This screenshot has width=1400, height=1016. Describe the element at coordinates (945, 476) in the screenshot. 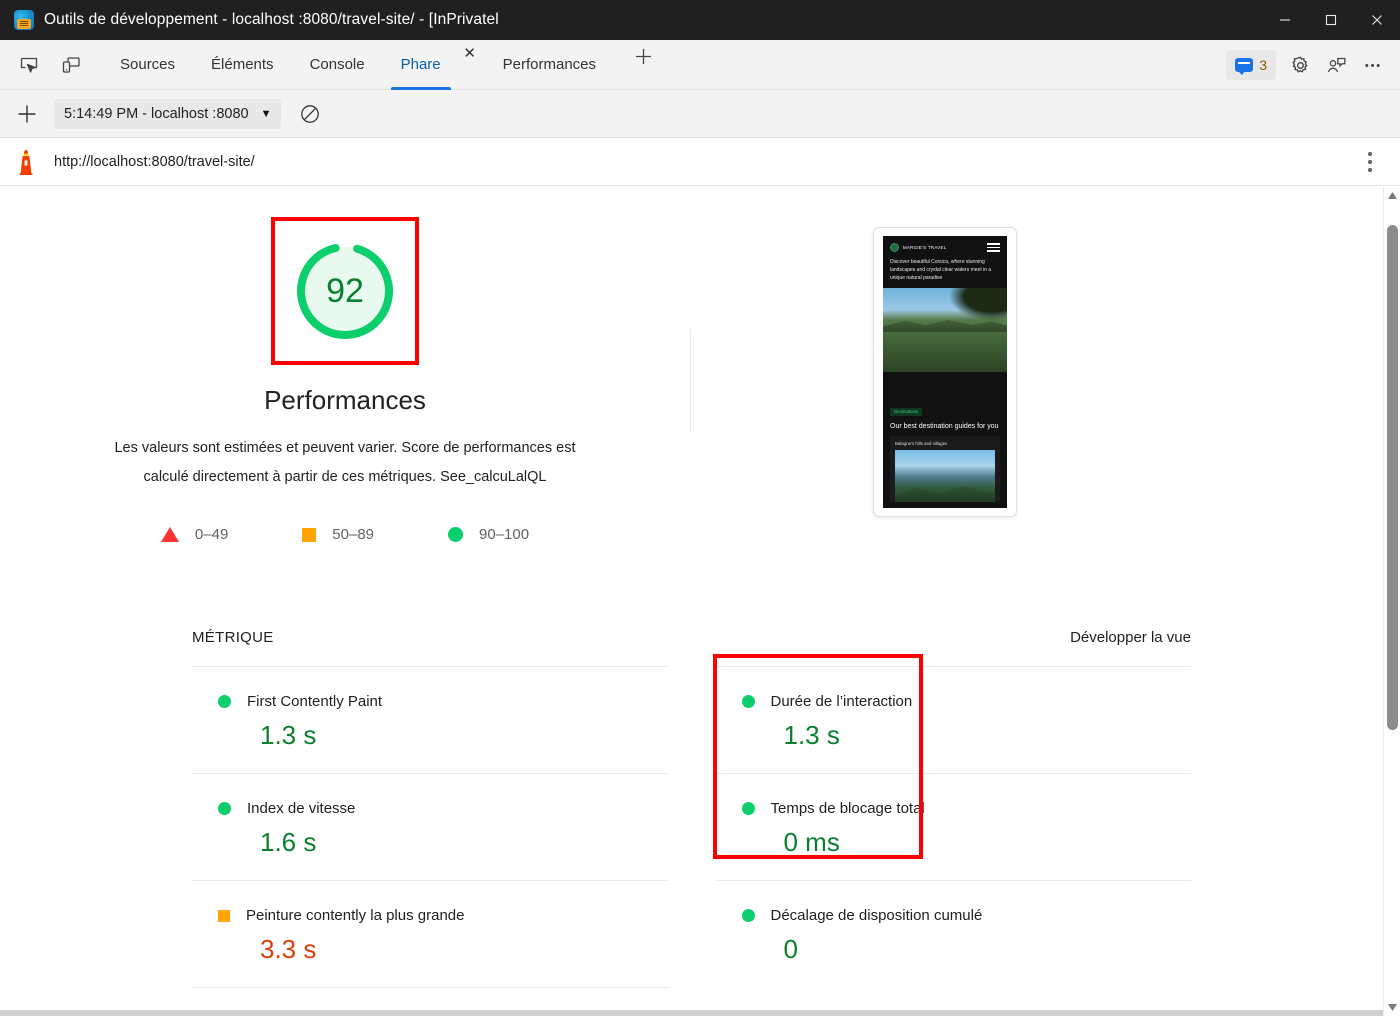

I see `site-card-image` at that location.